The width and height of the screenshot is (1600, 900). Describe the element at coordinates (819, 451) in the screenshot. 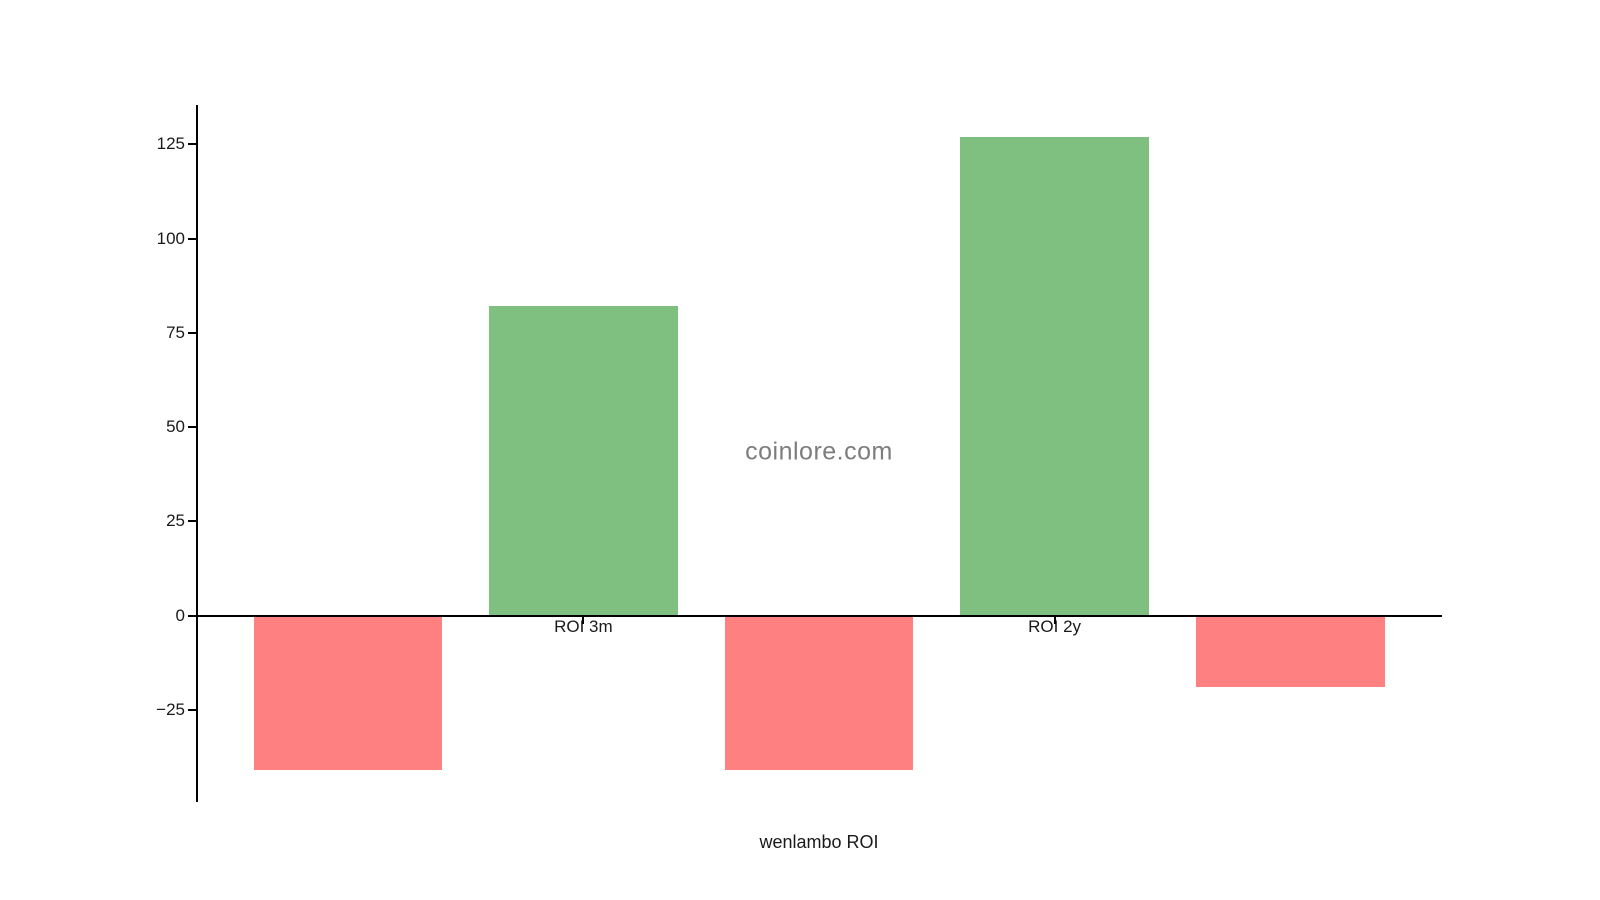

I see `watermark-text: coinlore.com` at that location.